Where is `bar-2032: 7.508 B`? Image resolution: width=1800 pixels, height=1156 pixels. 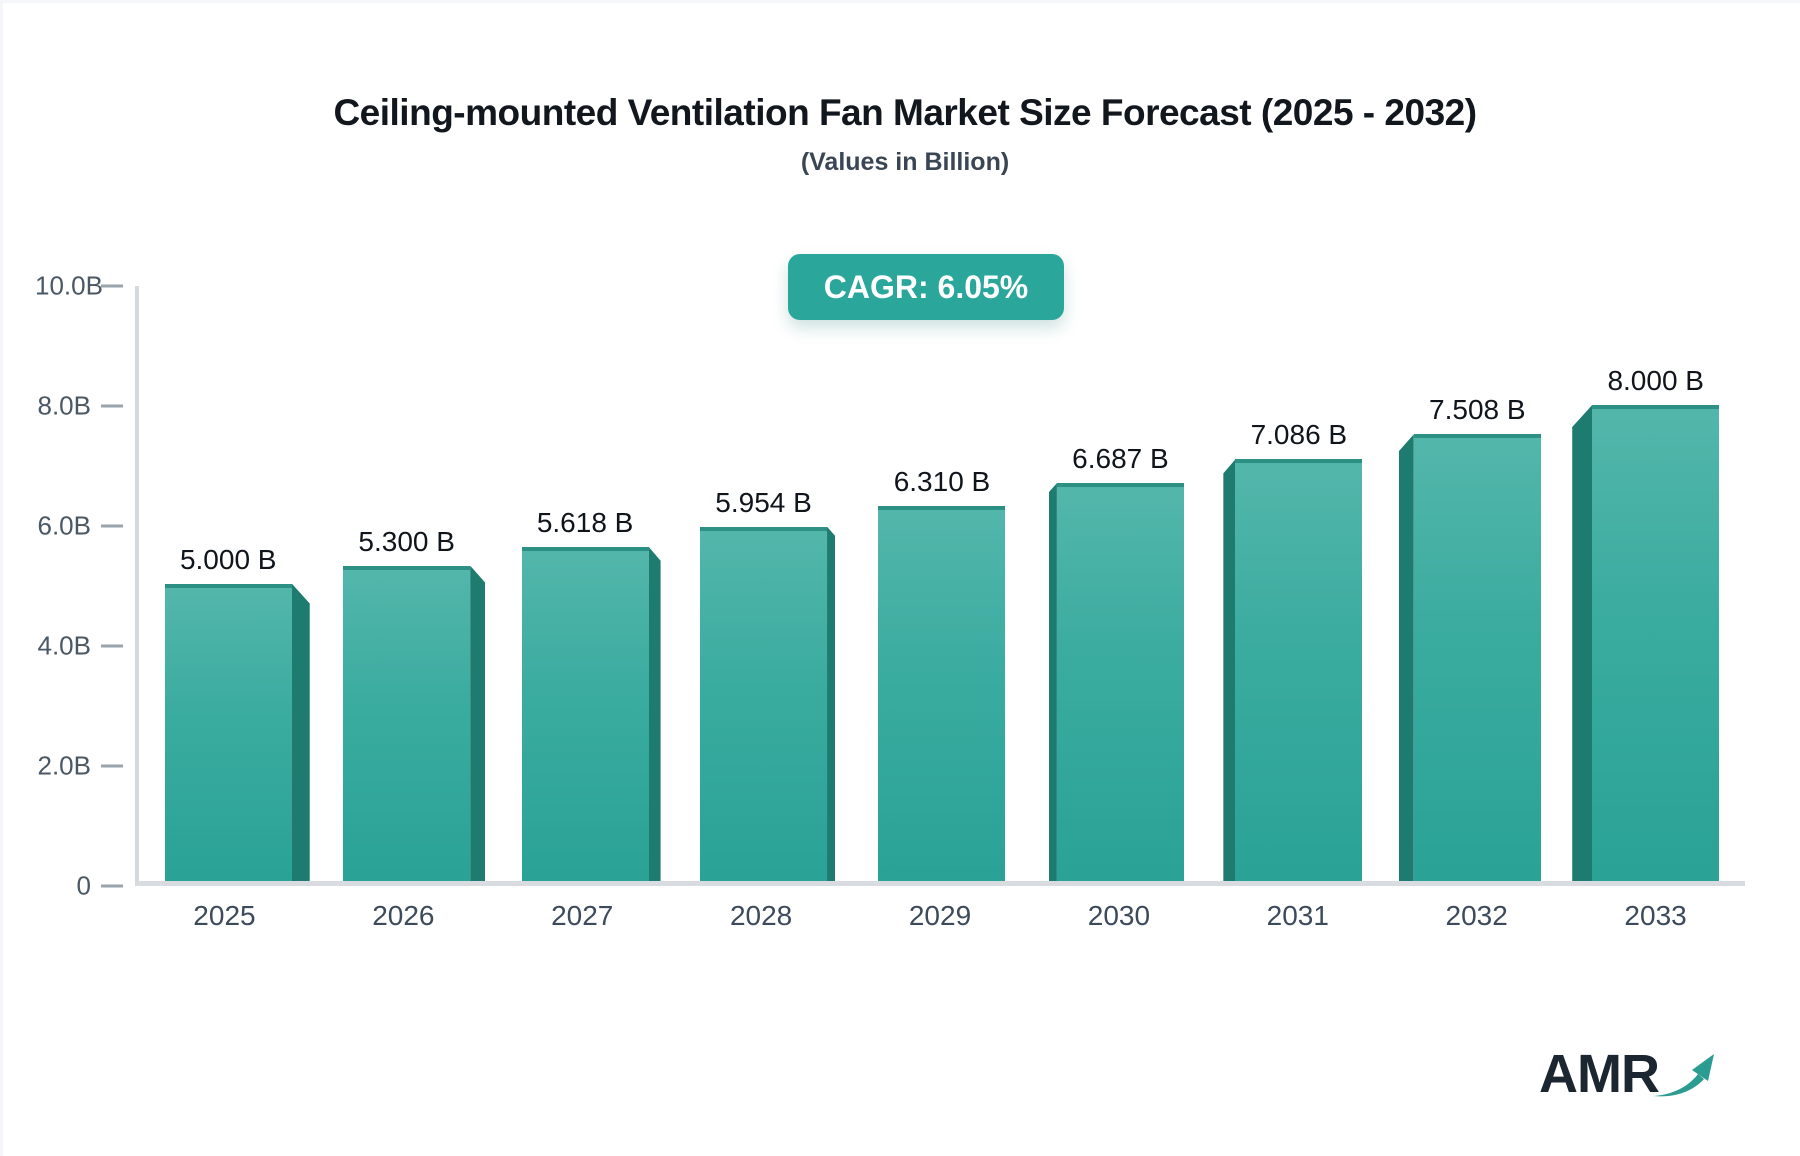
bar-2032: 7.508 B is located at coordinates (1469, 637).